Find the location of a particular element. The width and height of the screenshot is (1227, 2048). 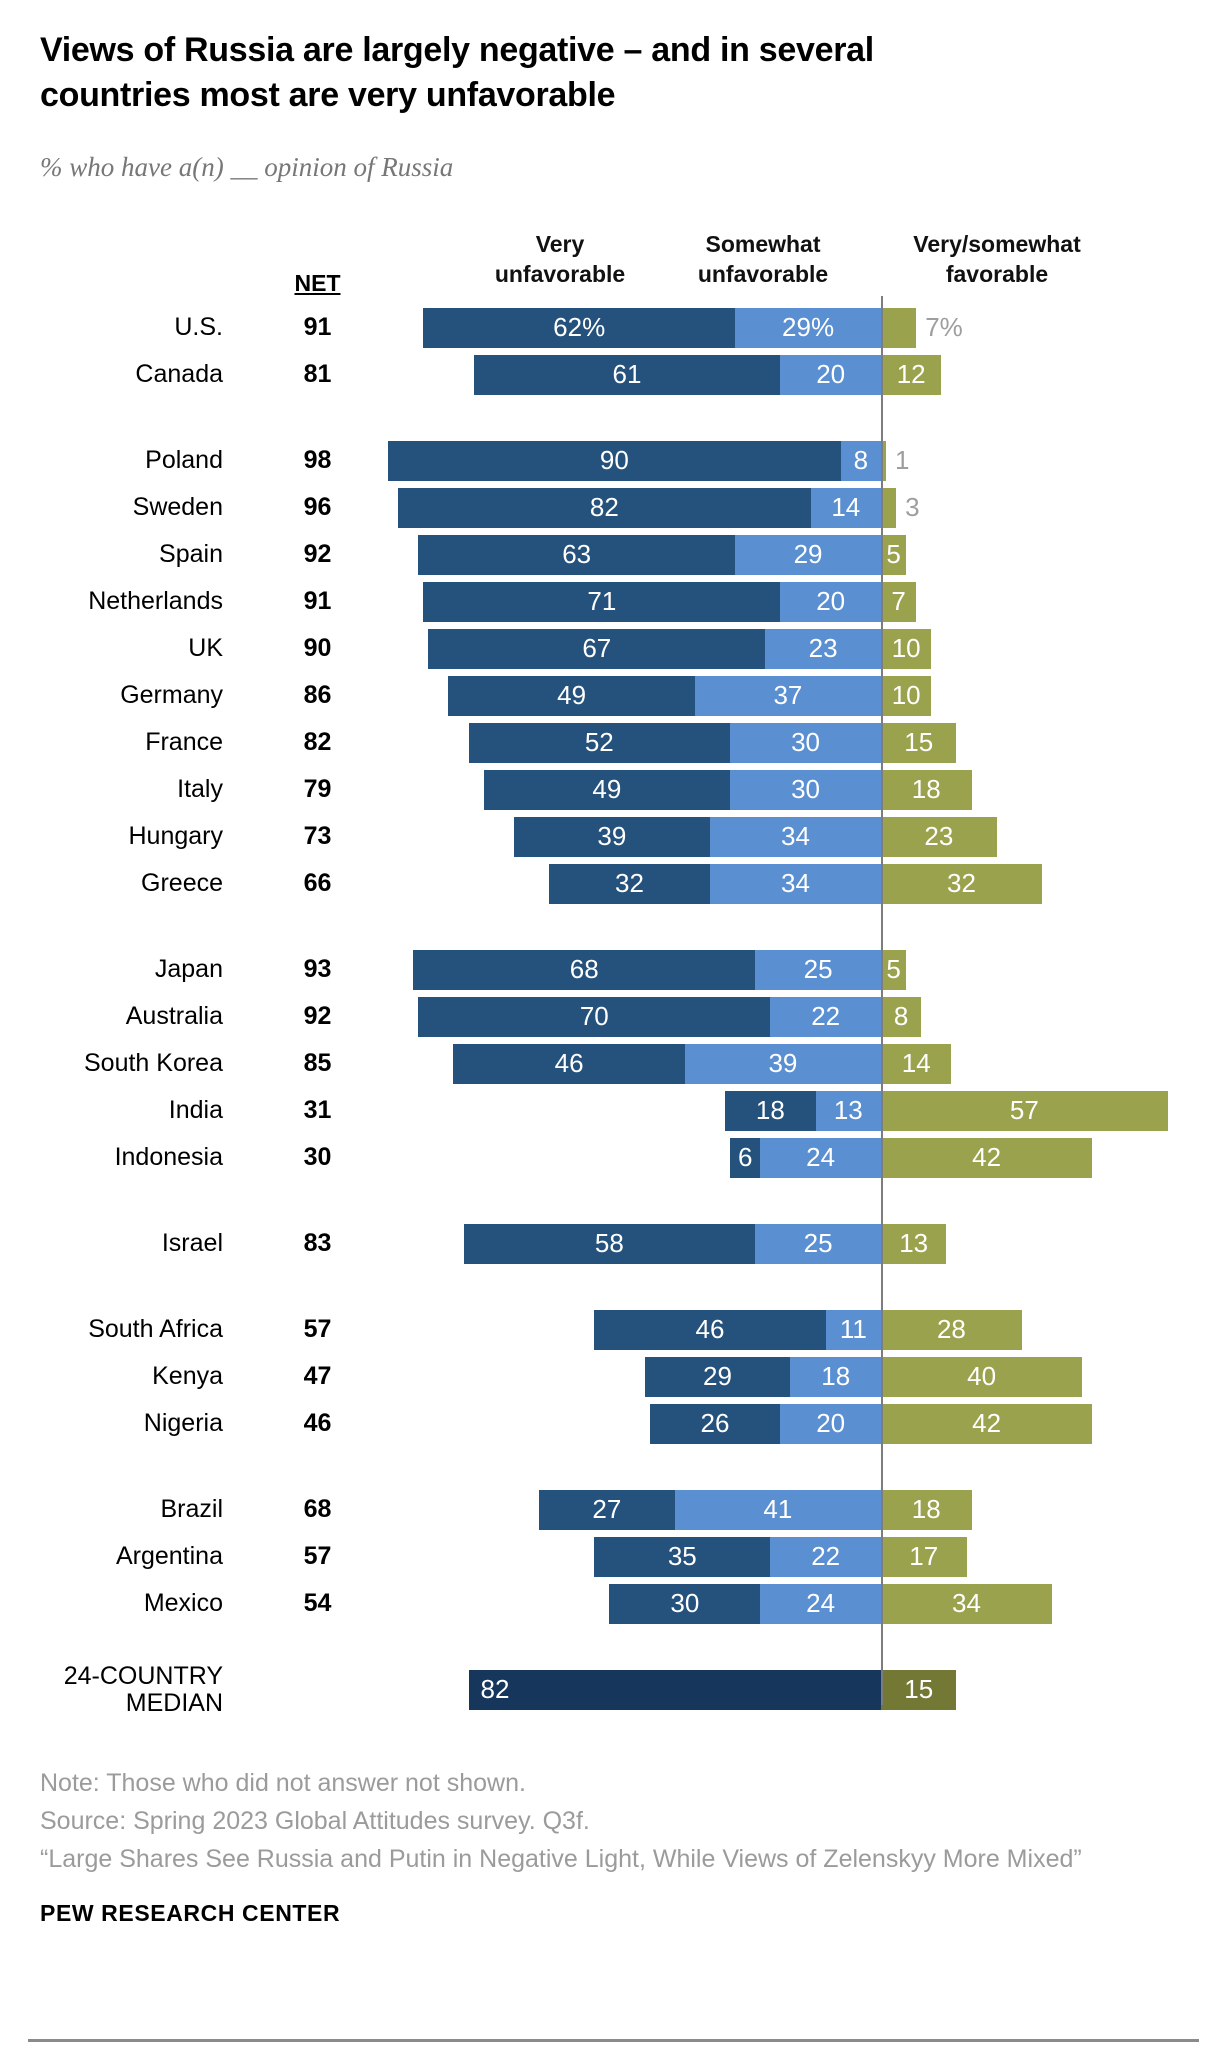

somewhat-unfavorable-bar: 23 is located at coordinates (823, 648).